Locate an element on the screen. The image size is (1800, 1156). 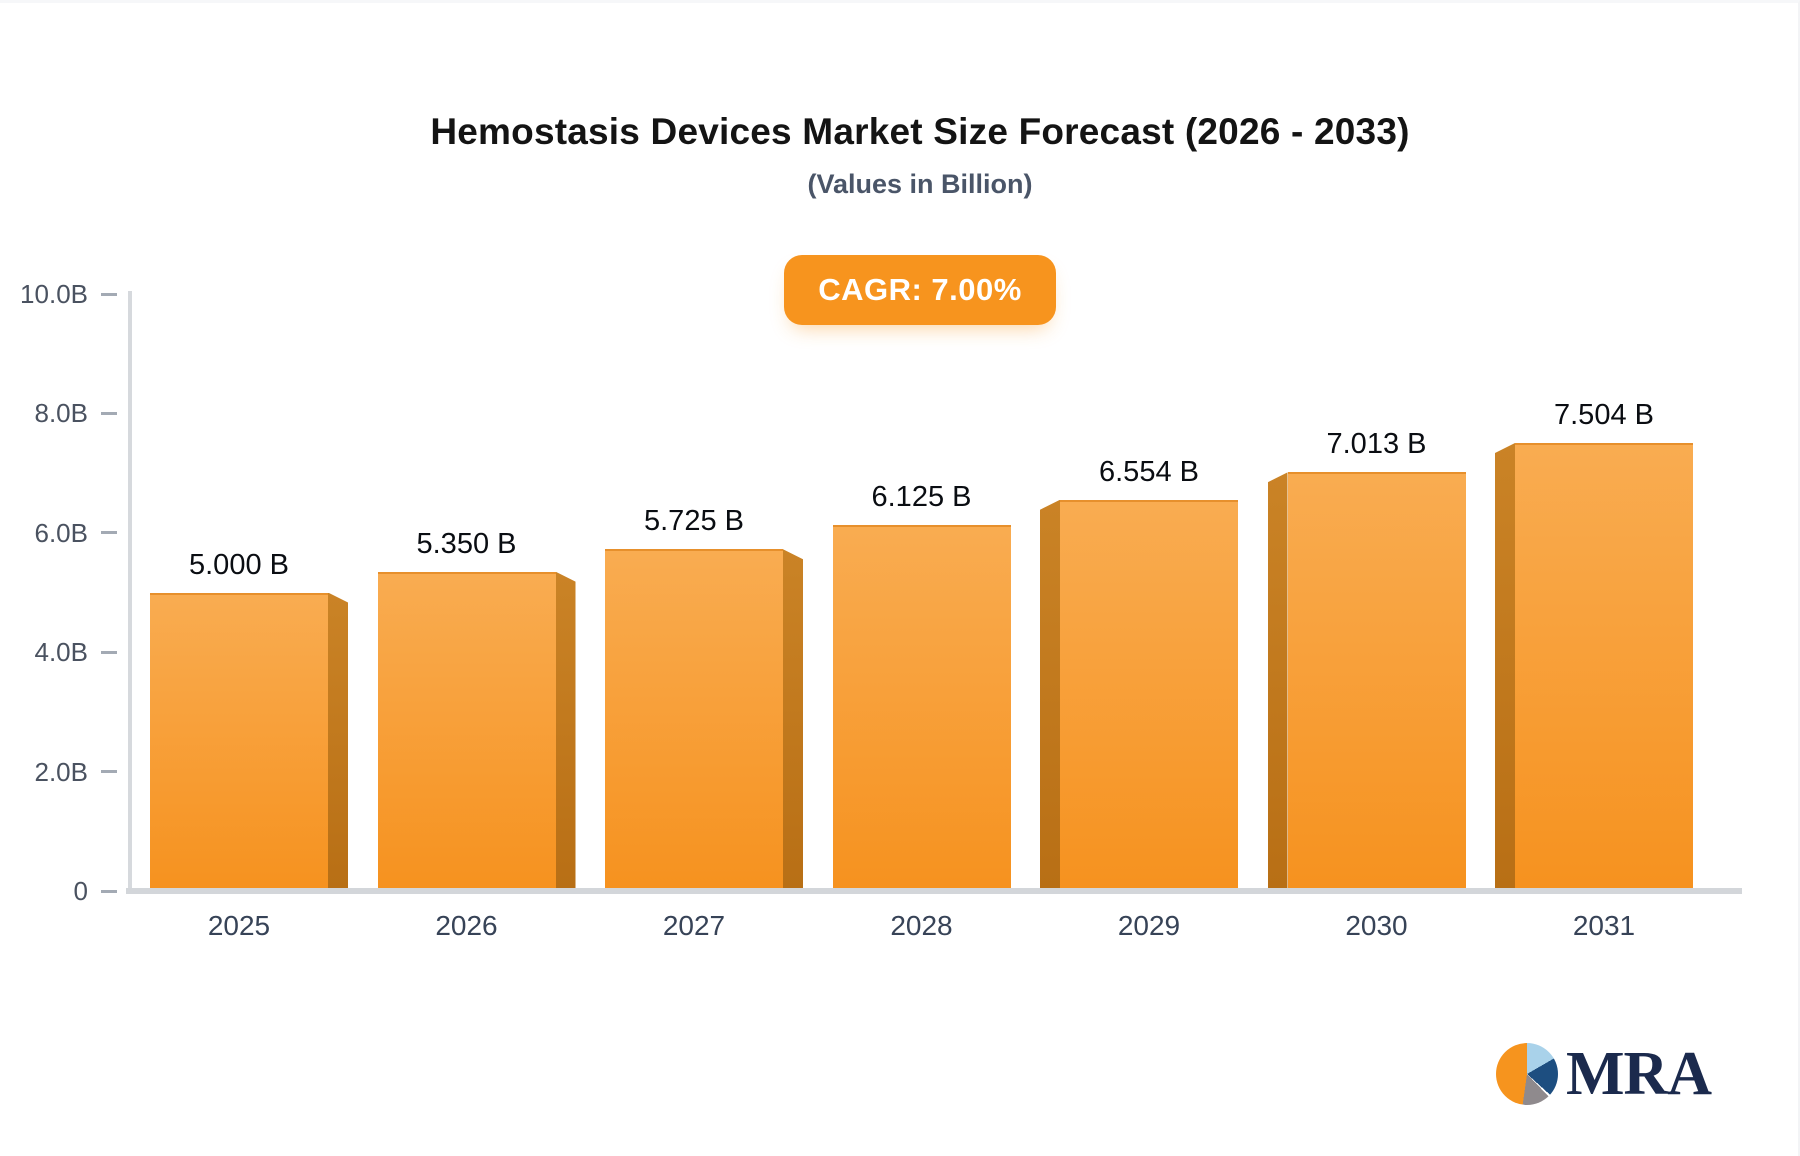
bar-value-label: 6.125 B is located at coordinates (921, 497).